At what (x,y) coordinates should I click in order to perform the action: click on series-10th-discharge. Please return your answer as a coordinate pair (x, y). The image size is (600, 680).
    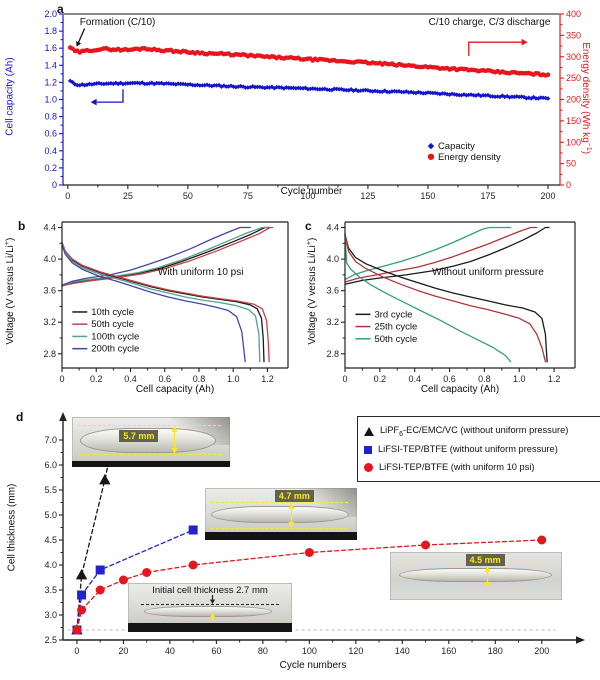
    Looking at the image, I should click on (163, 302).